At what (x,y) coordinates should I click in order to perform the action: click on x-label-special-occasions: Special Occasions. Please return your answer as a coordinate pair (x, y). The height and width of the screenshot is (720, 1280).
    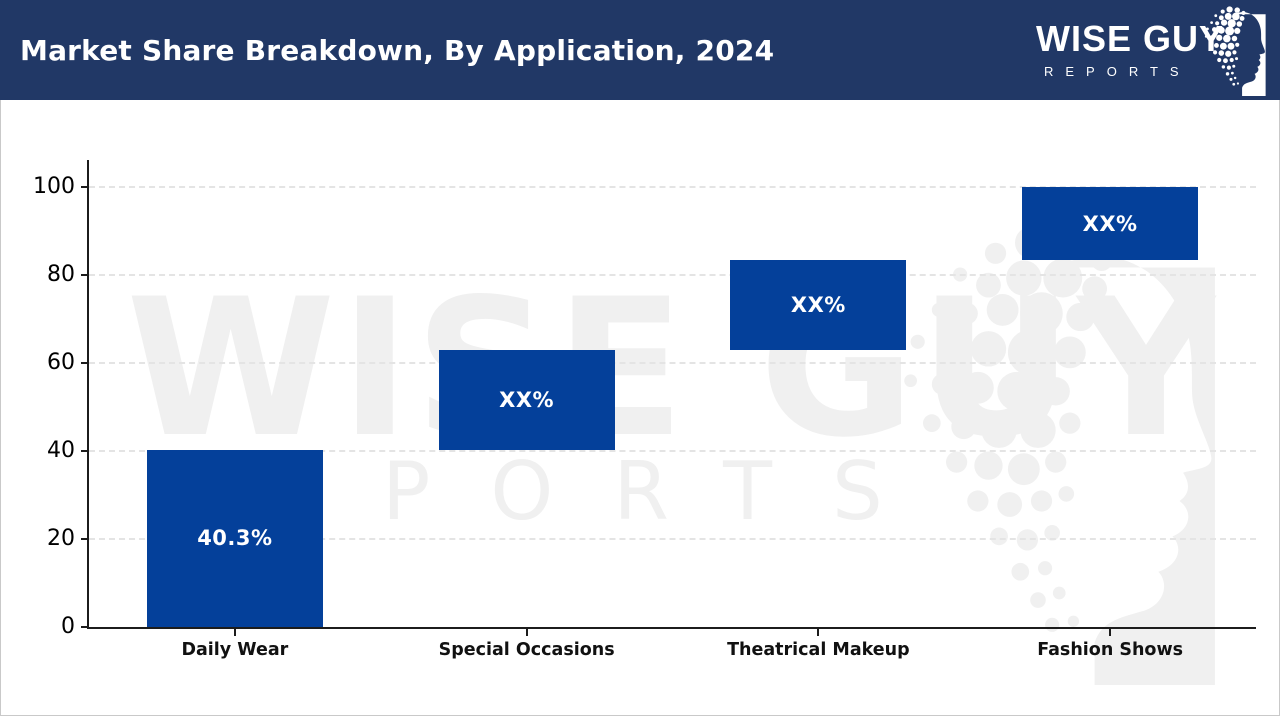
    Looking at the image, I should click on (526, 650).